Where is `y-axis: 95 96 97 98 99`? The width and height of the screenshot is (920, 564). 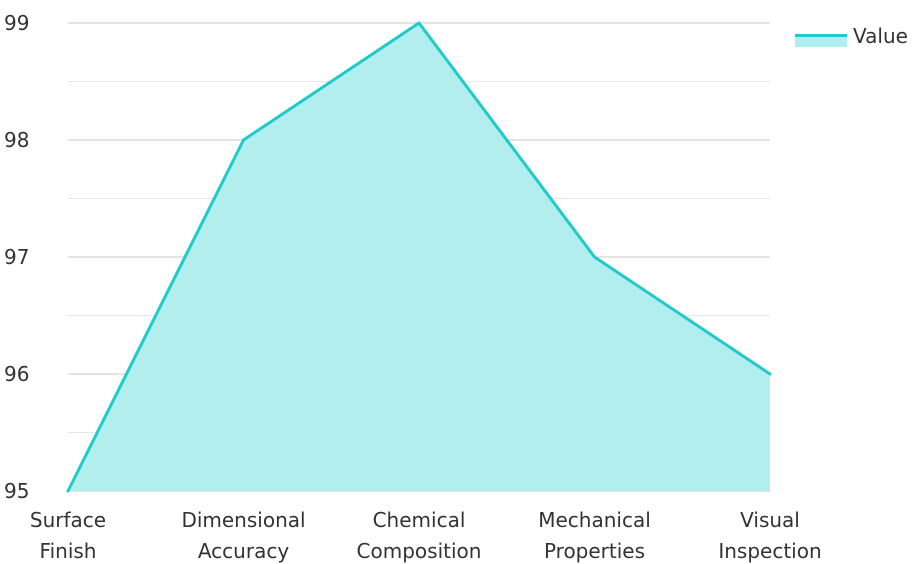
y-axis: 95 96 97 98 99 is located at coordinates (16, 257).